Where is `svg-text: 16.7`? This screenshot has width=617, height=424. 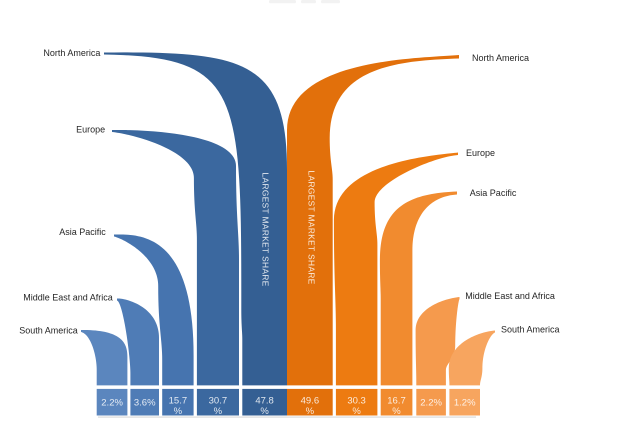 svg-text: 16.7 is located at coordinates (396, 401).